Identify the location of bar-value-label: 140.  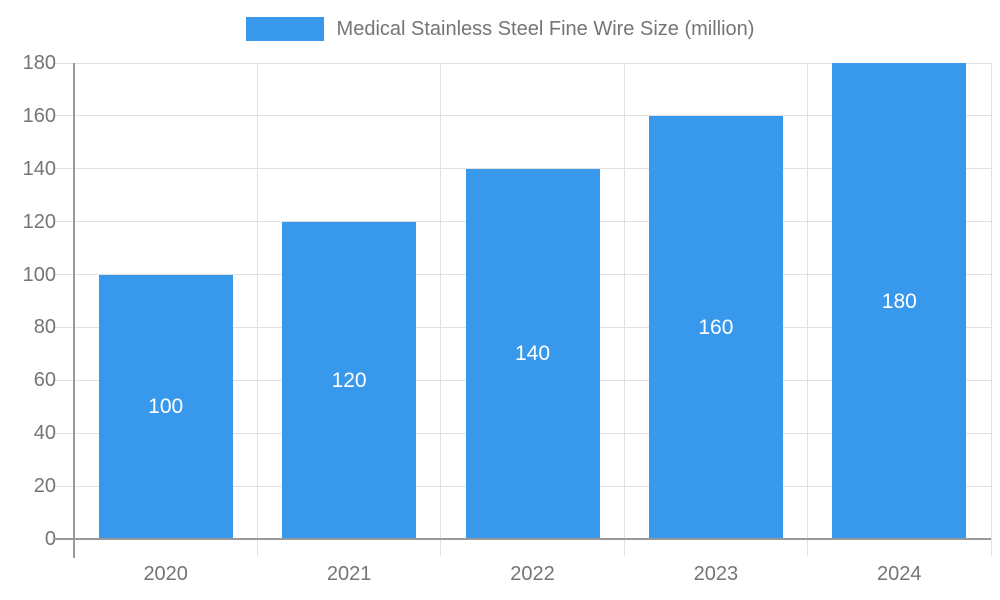
(532, 354).